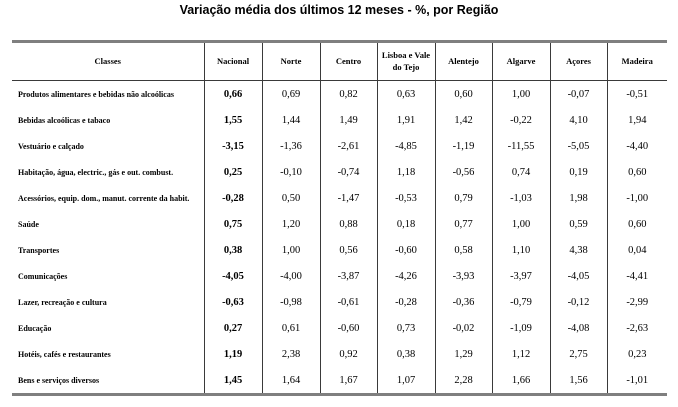 Image resolution: width=678 pixels, height=407 pixels. I want to click on value-cell: -1,19, so click(463, 146).